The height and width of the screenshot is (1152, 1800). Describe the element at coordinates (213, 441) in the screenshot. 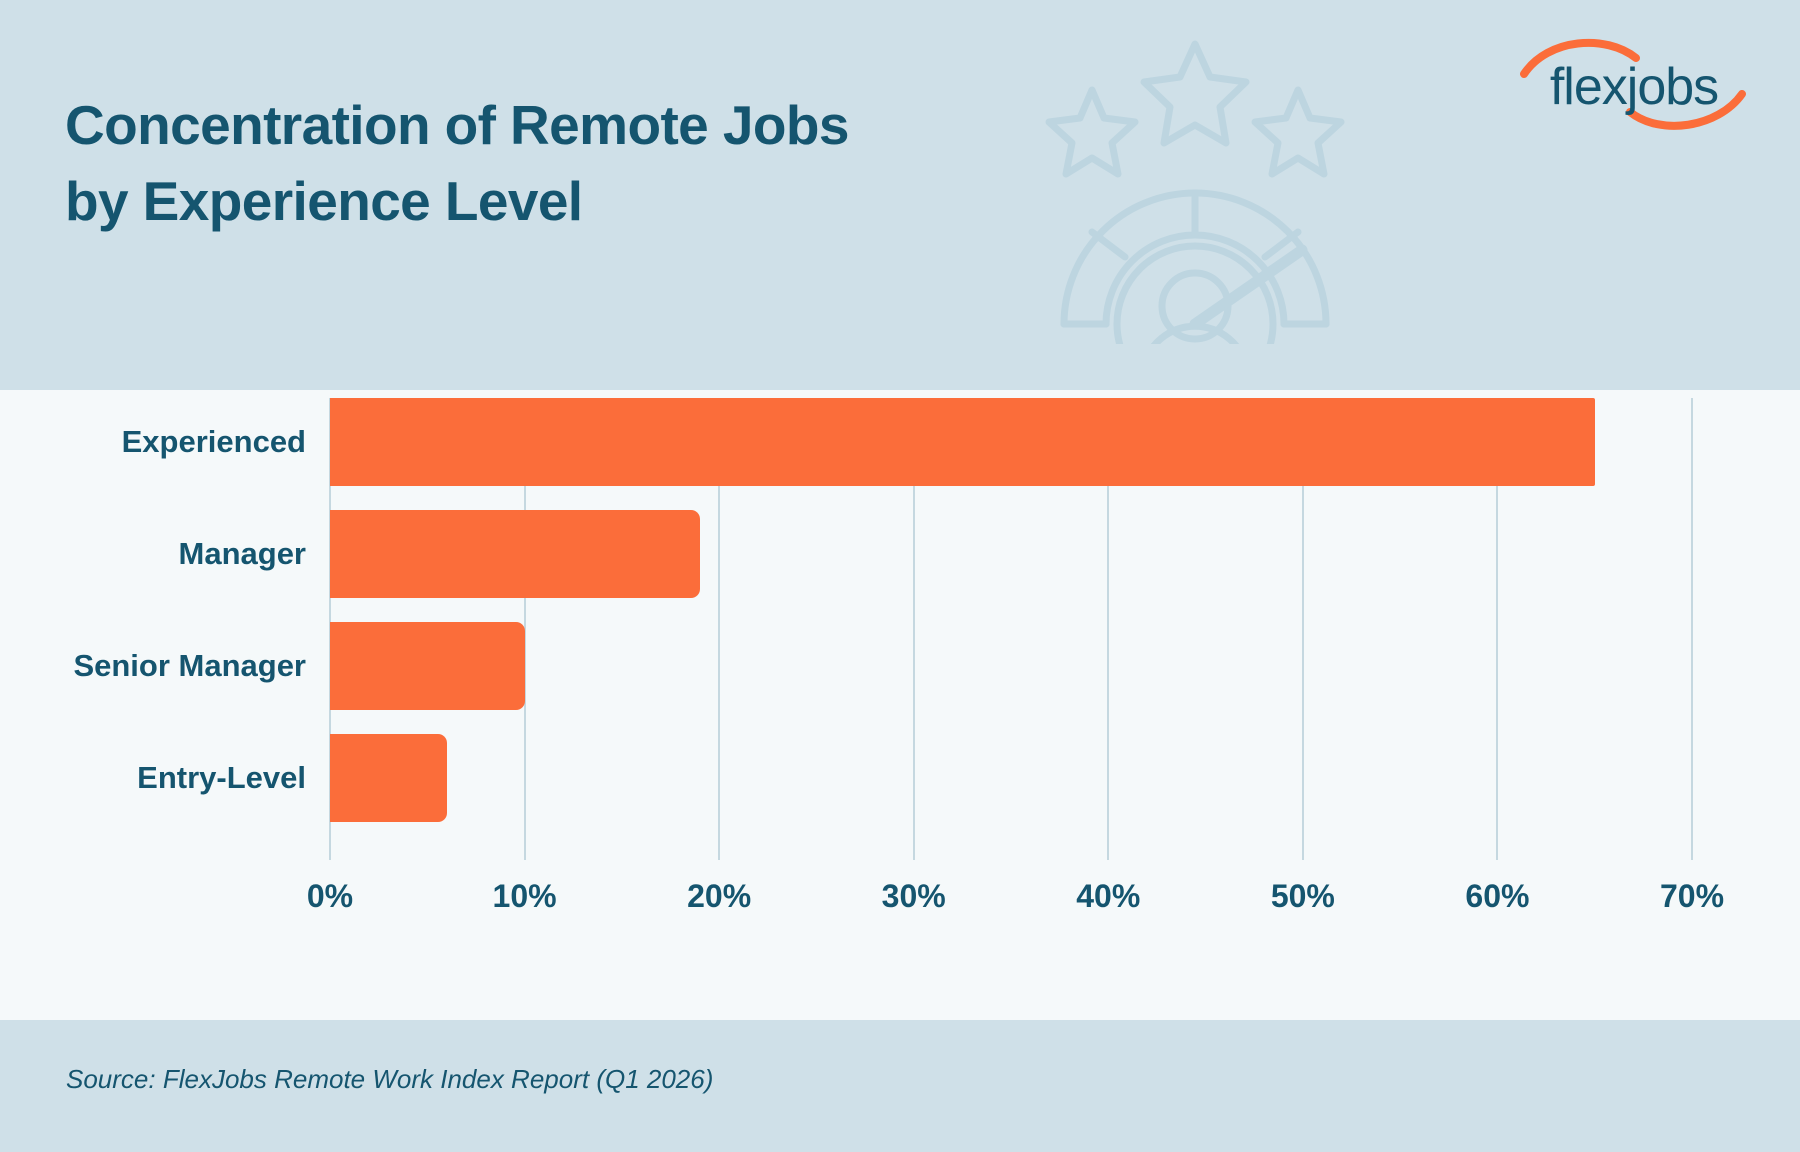

I see `category-label-experienced: Experienced` at that location.